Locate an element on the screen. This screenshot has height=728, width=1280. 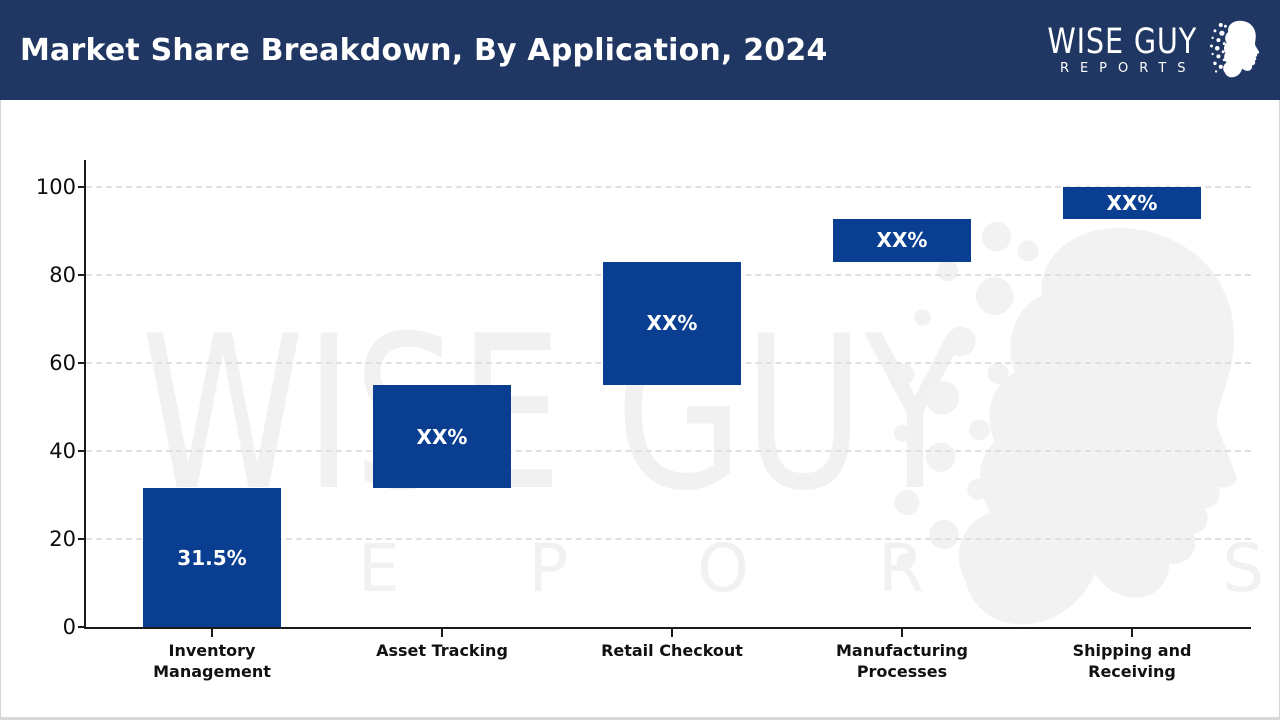
y-tick-label-80: 80 is located at coordinates (62, 275).